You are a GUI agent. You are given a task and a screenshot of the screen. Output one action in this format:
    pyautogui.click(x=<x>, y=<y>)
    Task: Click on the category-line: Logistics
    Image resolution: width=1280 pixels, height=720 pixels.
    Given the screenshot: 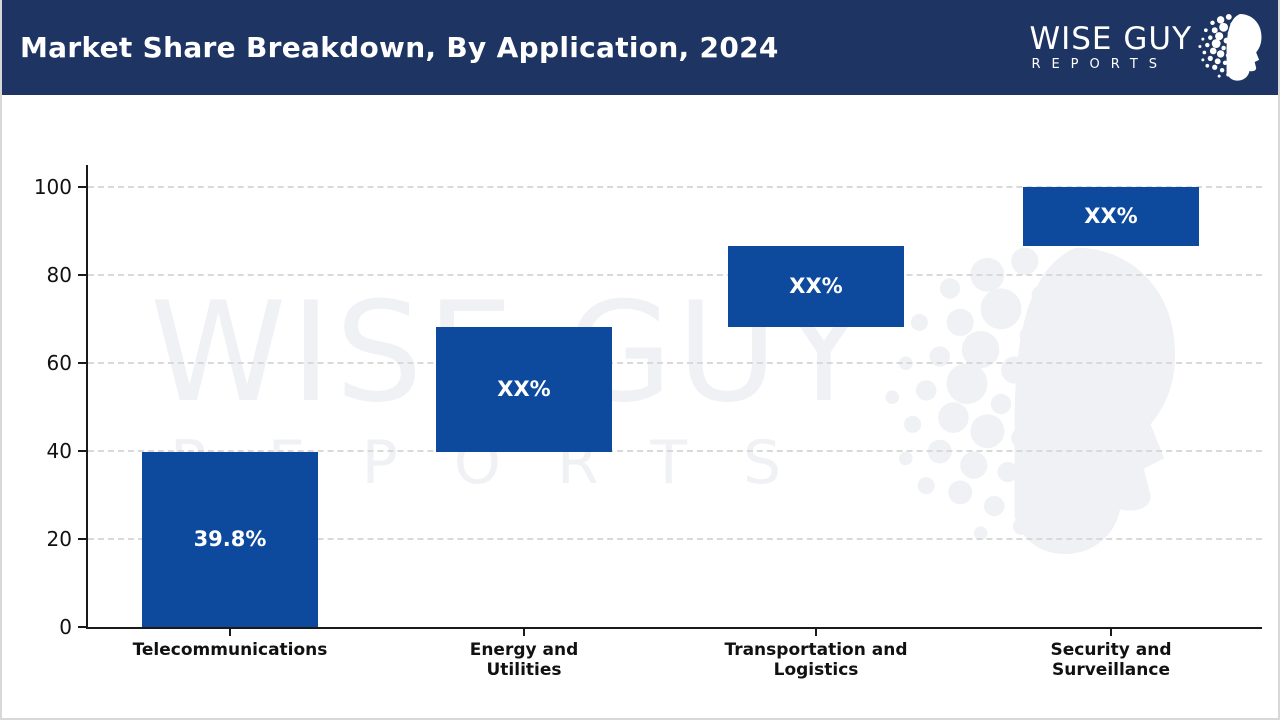 What is the action you would take?
    pyautogui.click(x=816, y=670)
    